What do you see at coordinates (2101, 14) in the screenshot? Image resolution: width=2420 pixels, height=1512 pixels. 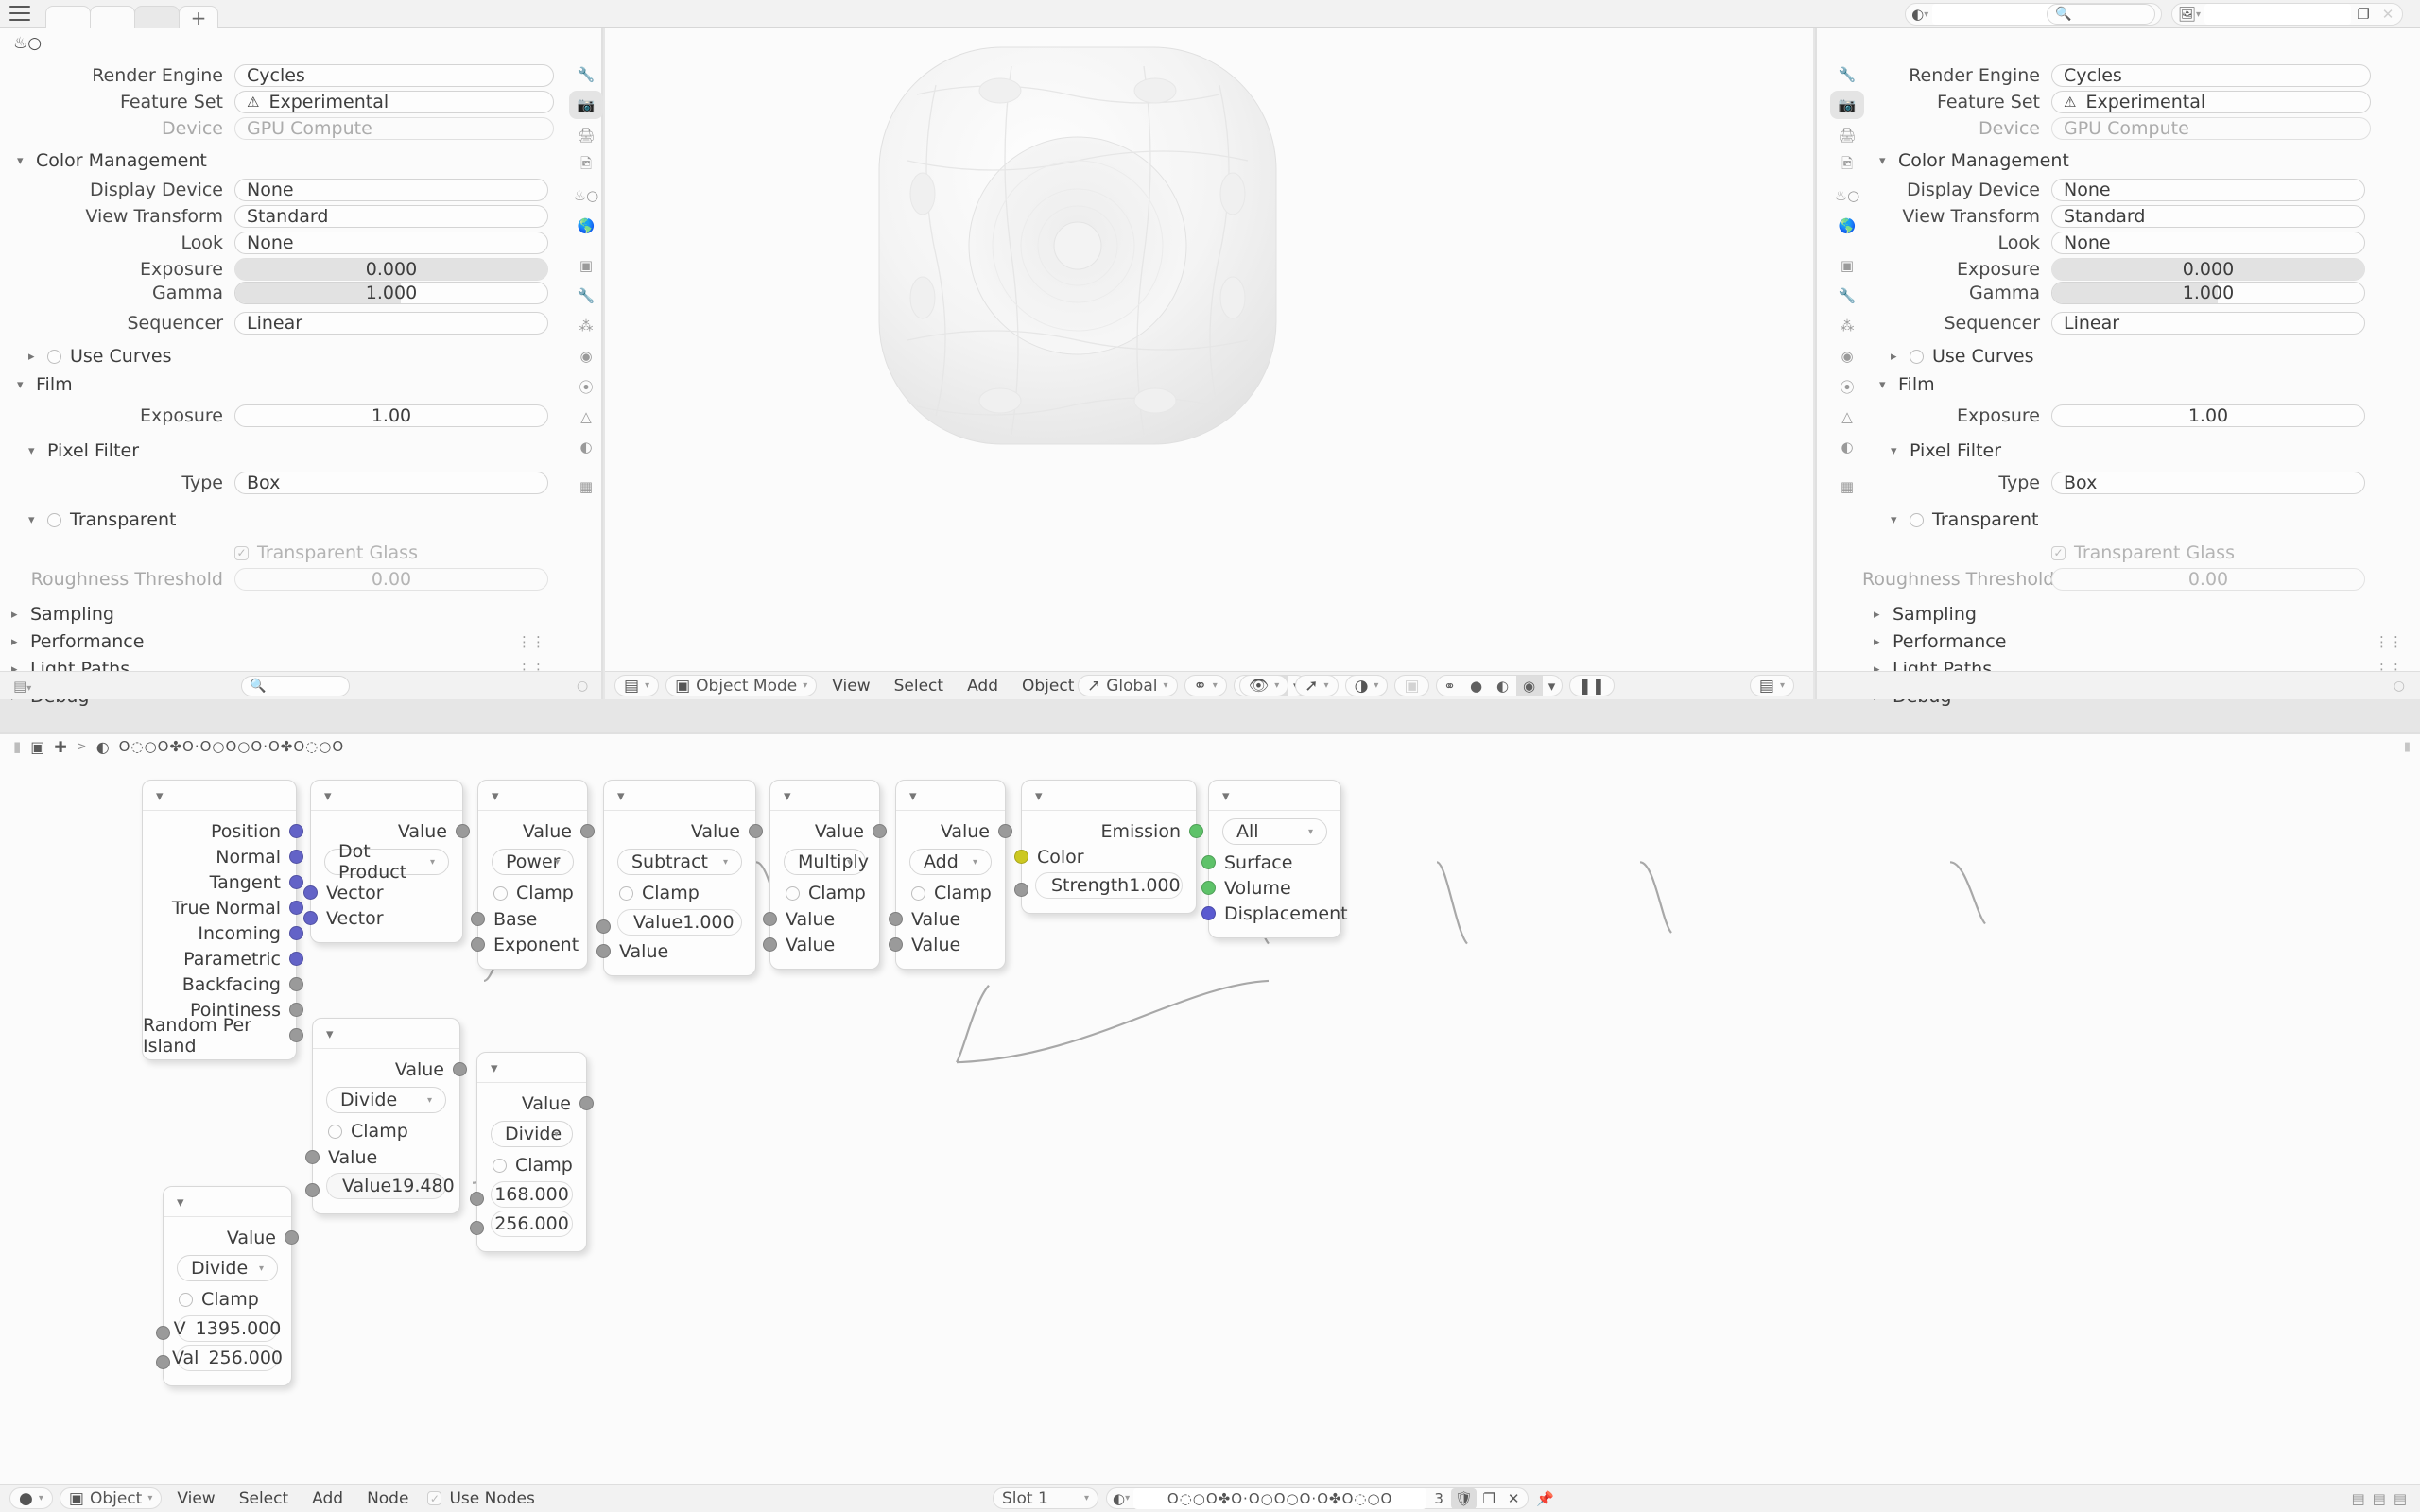 I see `properties-search-input-r: 🔍` at bounding box center [2101, 14].